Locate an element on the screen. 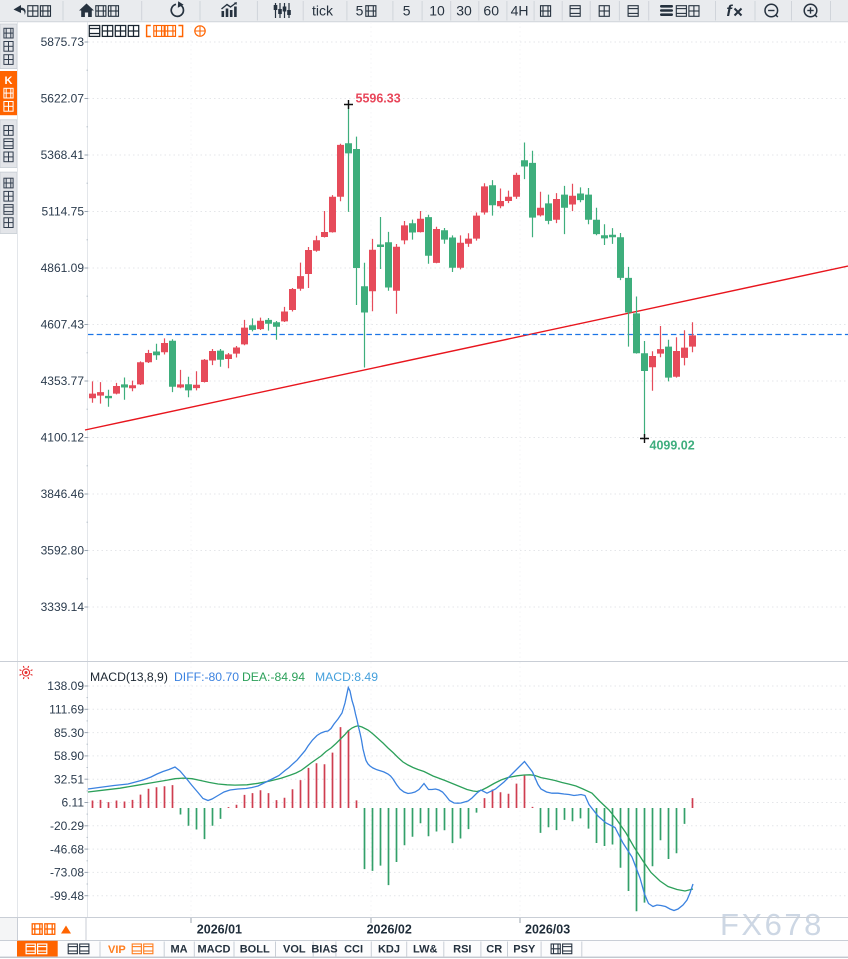 The height and width of the screenshot is (959, 848). svg-text: RSI is located at coordinates (462, 949).